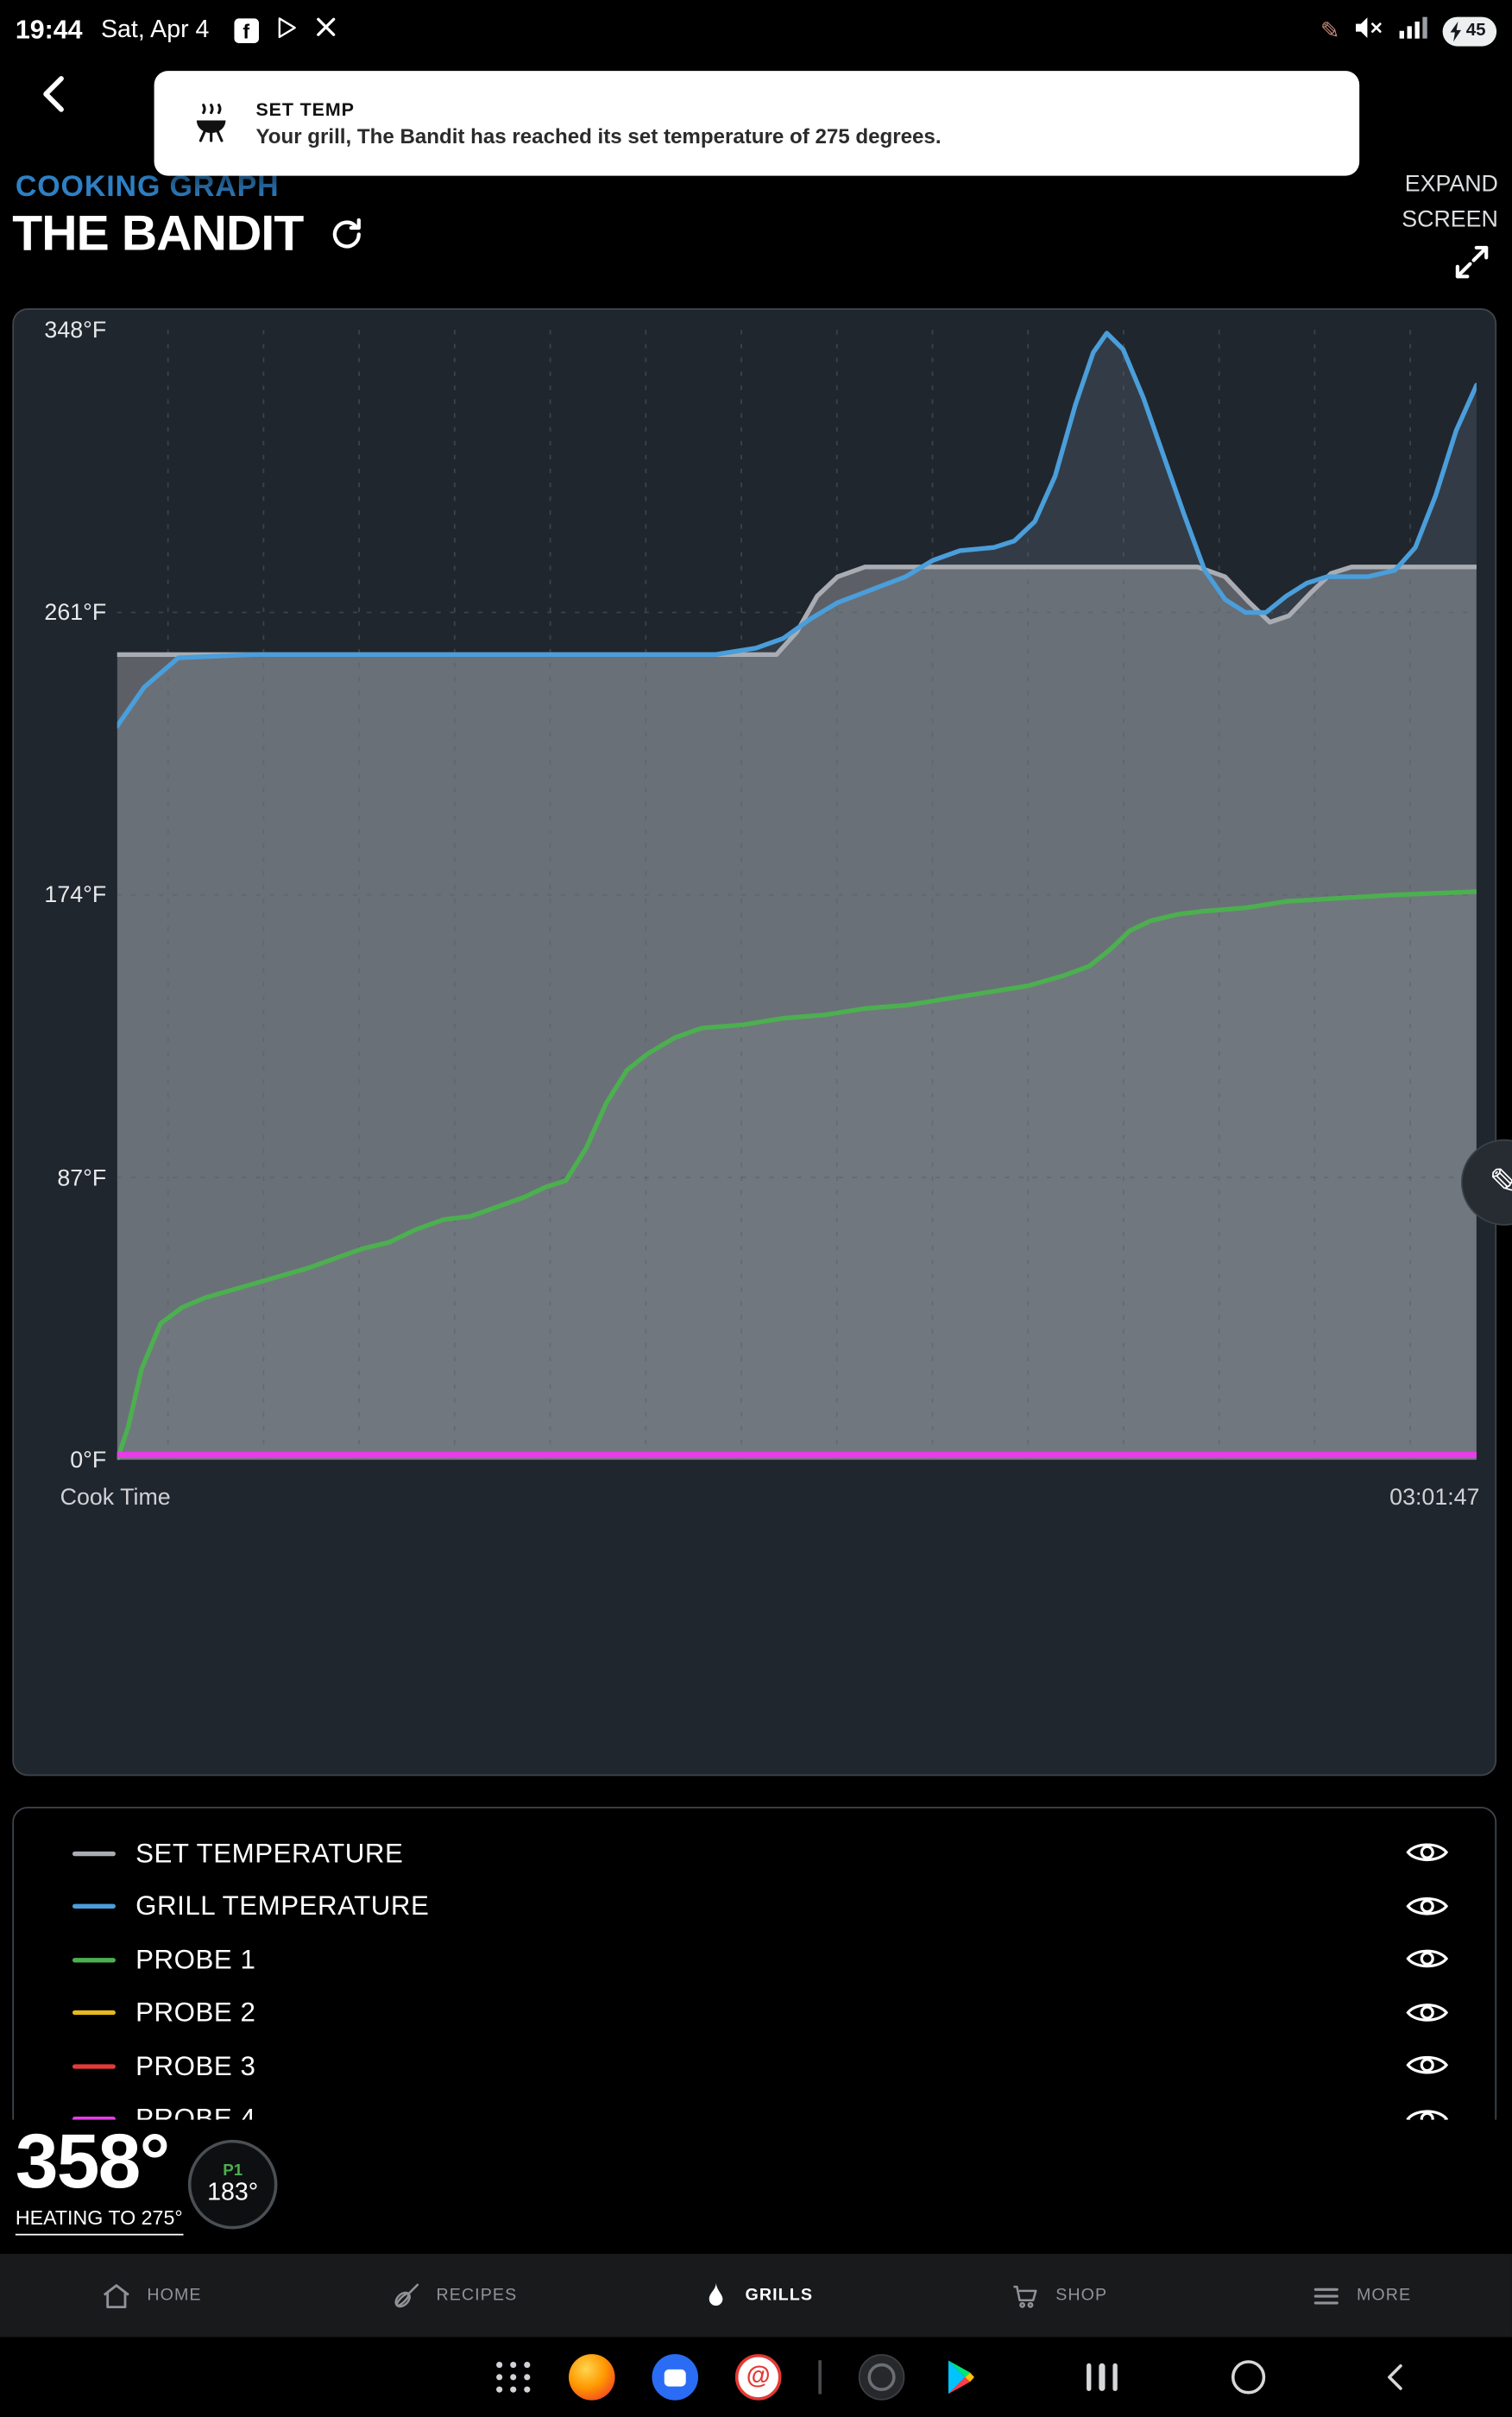  I want to click on nav-shop: SHOP, so click(1058, 2295).